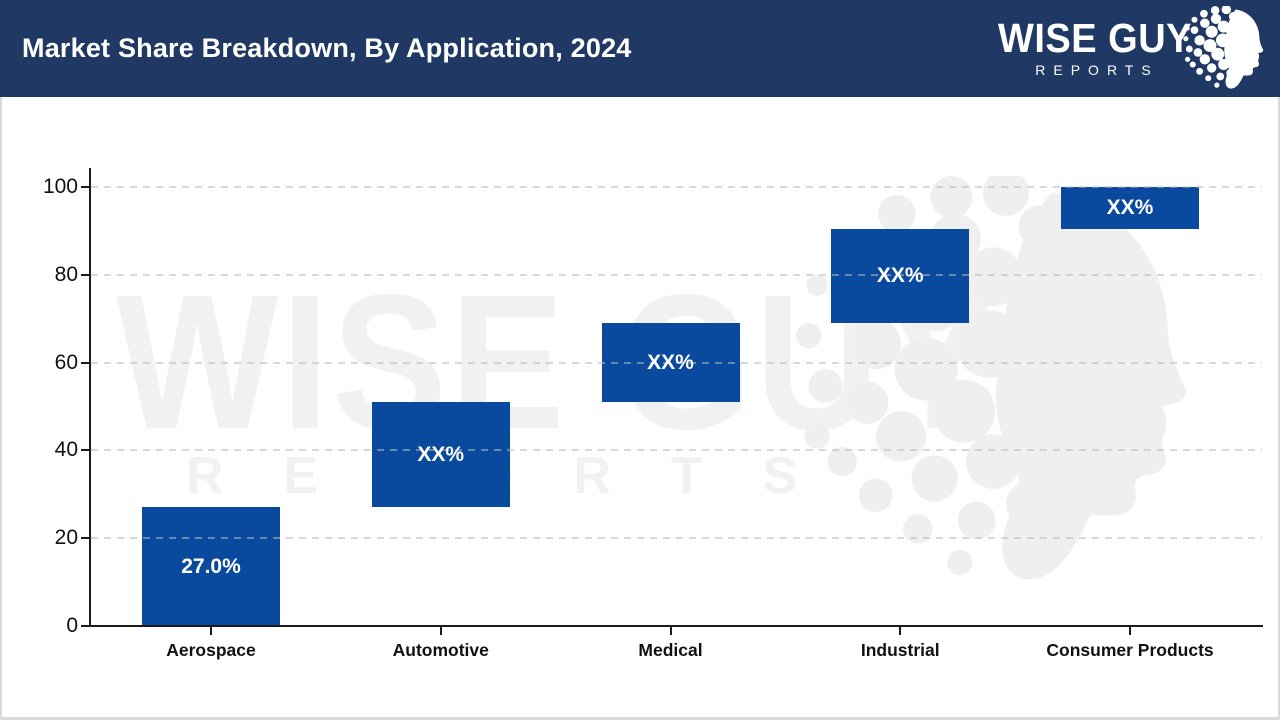 This screenshot has width=1280, height=720. I want to click on bar-value-label: 27.0%, so click(211, 566).